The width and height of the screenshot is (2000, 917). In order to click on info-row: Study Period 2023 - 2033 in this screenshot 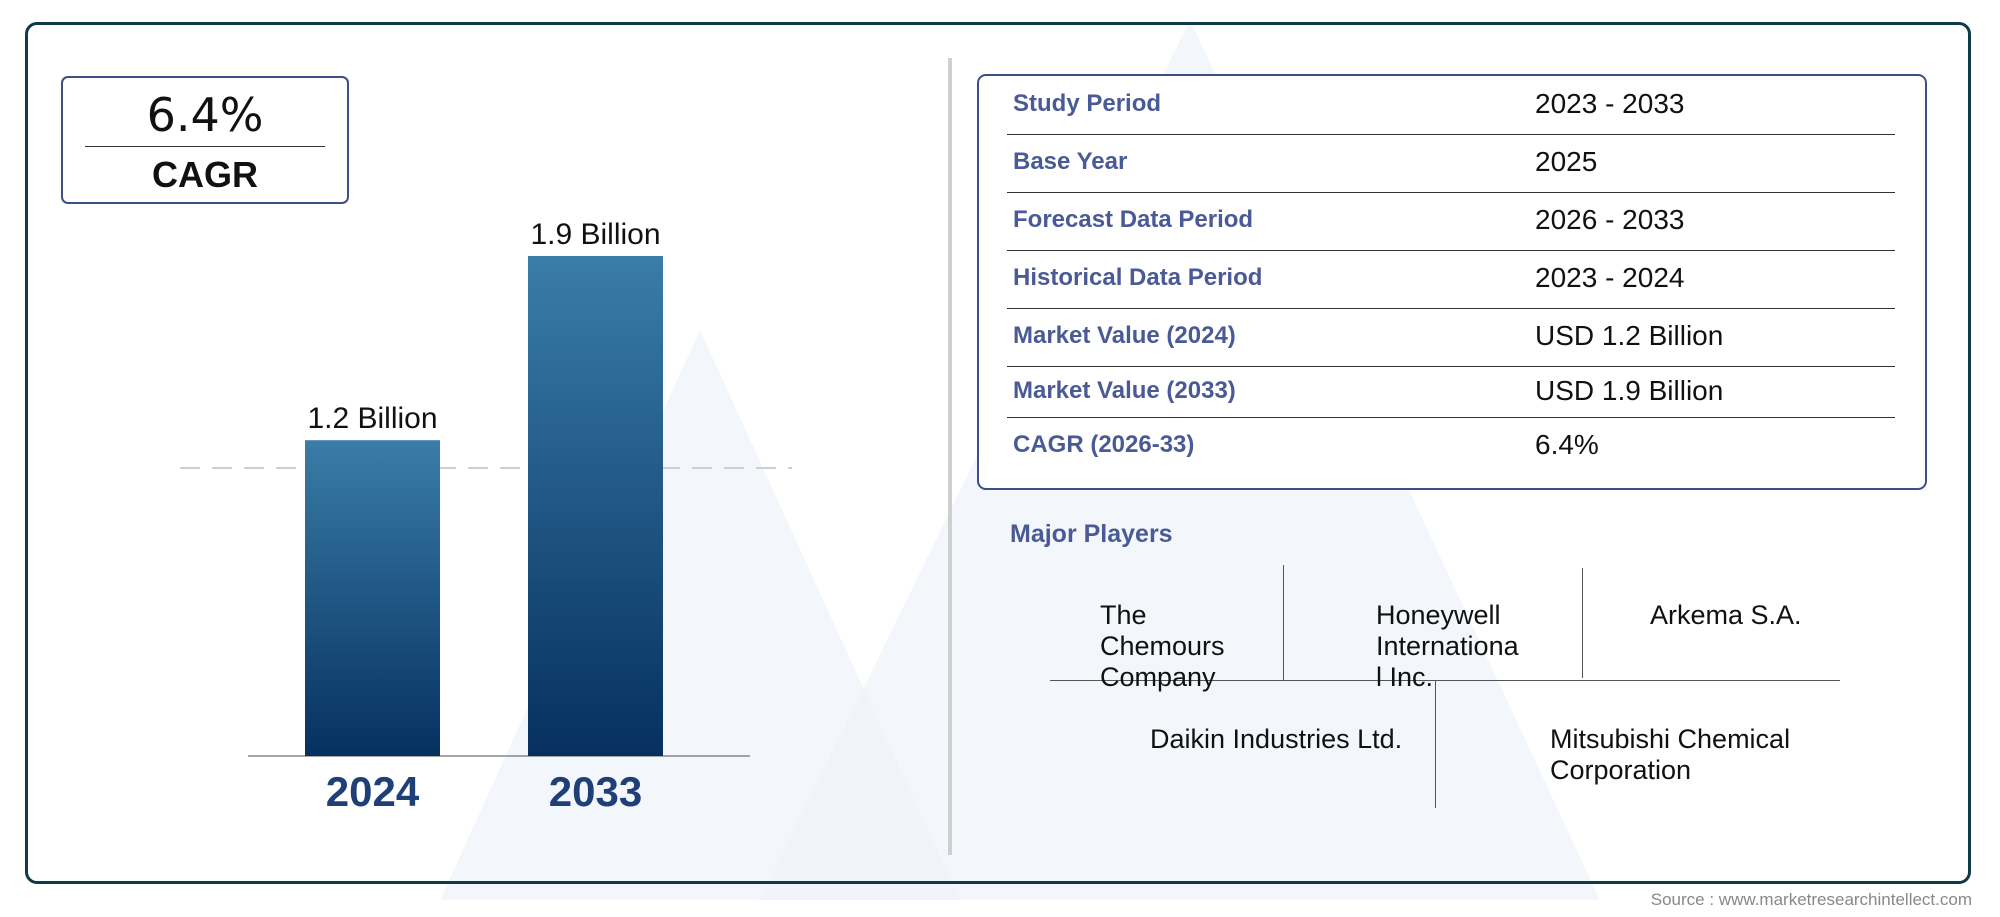, I will do `click(1451, 105)`.